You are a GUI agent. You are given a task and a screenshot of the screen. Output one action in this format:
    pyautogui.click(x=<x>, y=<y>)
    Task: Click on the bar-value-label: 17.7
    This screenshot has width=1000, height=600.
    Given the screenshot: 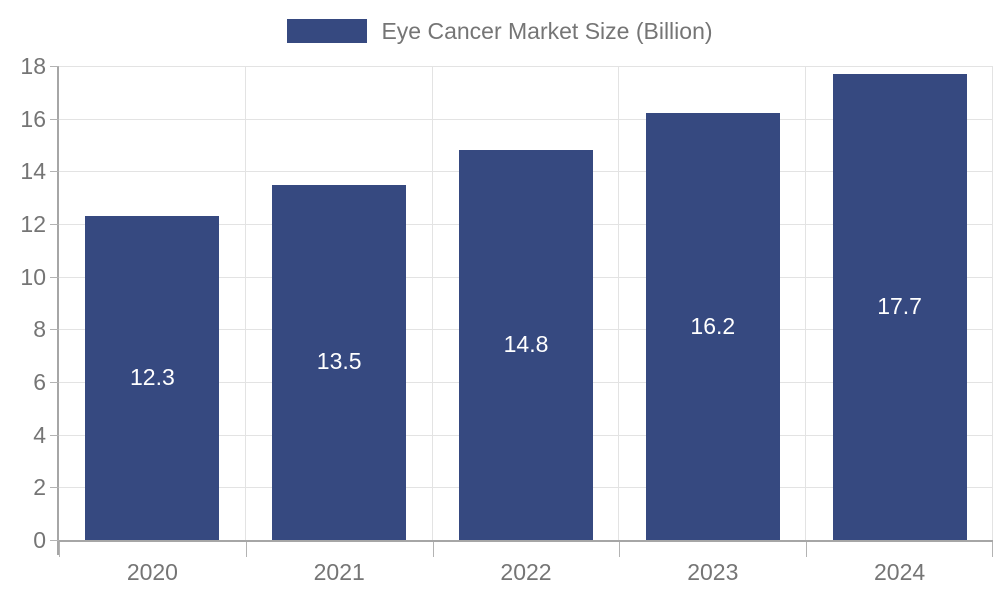 What is the action you would take?
    pyautogui.click(x=899, y=305)
    